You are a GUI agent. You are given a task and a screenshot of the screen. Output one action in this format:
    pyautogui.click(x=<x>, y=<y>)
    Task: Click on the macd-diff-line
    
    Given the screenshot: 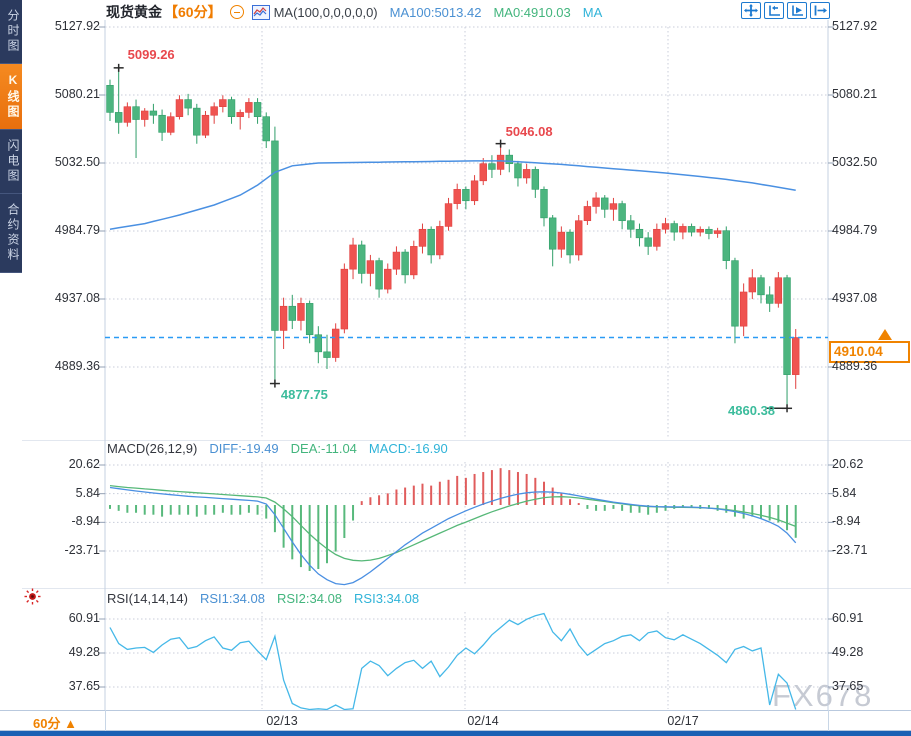 What is the action you would take?
    pyautogui.click(x=453, y=536)
    